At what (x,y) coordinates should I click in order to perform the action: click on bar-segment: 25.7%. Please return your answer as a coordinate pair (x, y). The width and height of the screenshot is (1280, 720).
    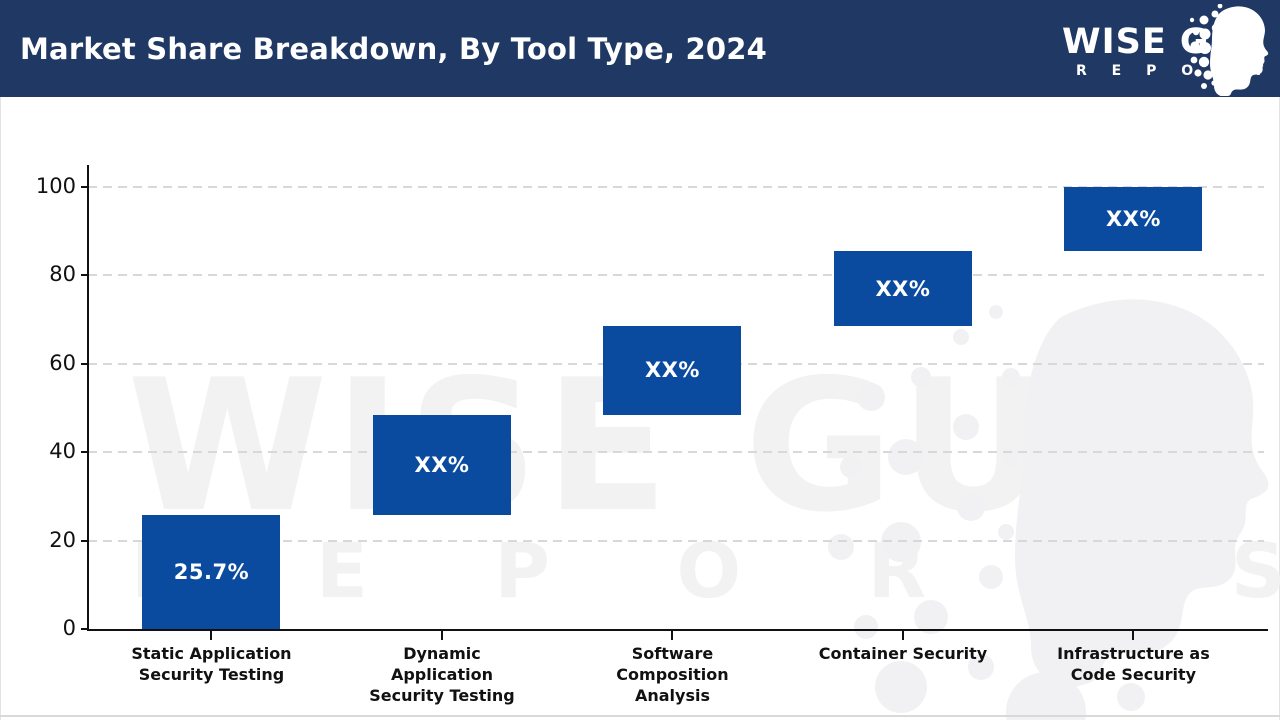
    Looking at the image, I should click on (211, 572).